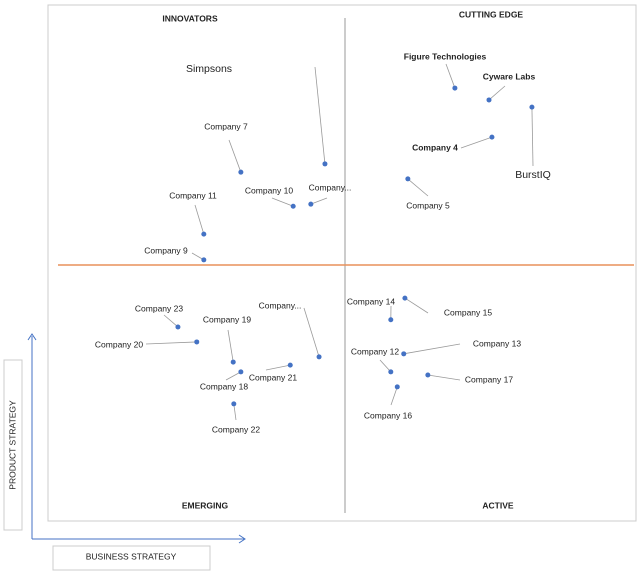 This screenshot has width=643, height=577. I want to click on point-label: Company 5, so click(428, 205).